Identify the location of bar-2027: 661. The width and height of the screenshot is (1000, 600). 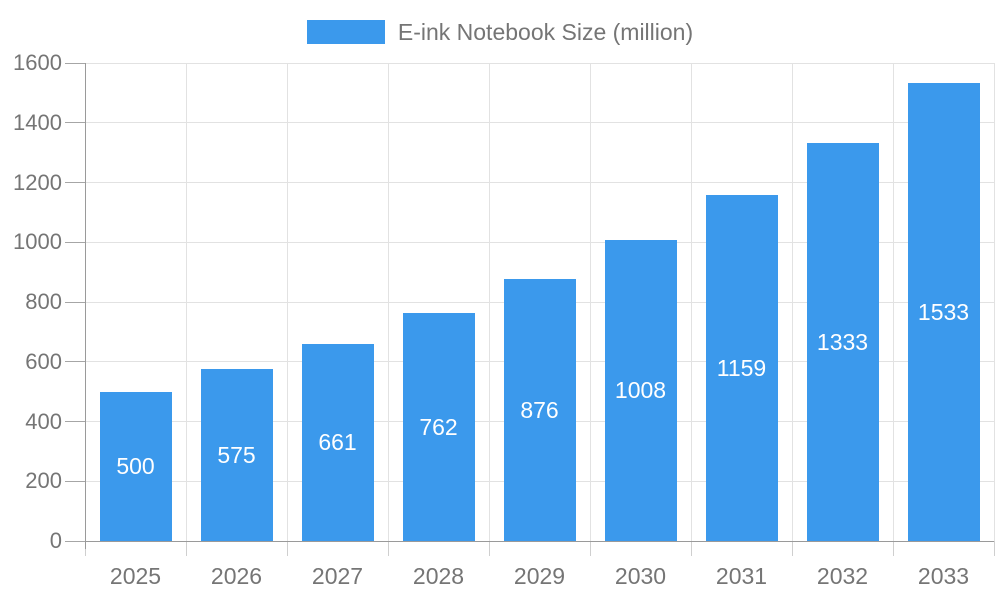
(337, 442).